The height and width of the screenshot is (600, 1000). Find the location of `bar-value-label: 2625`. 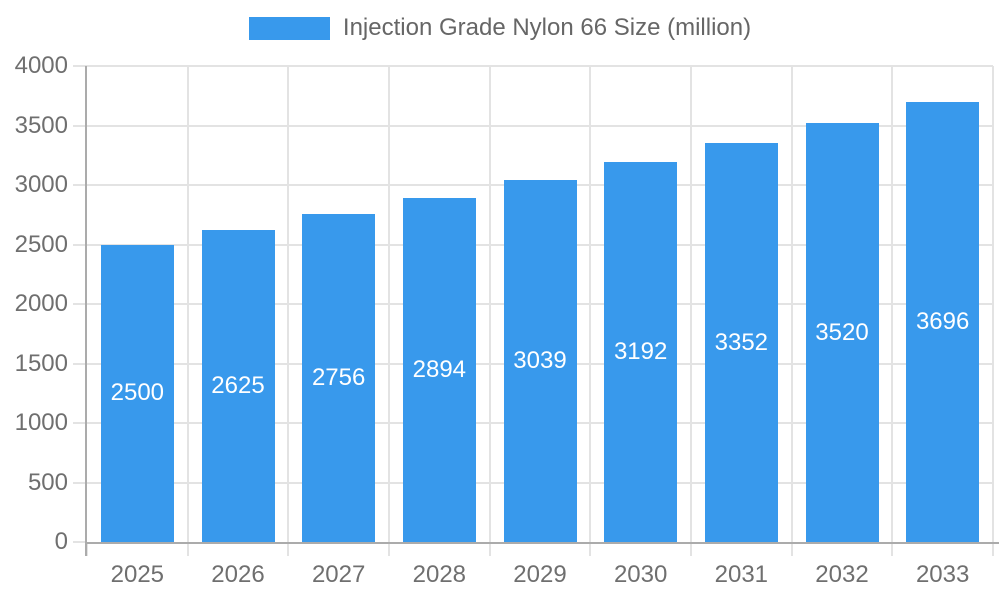

bar-value-label: 2625 is located at coordinates (238, 385).